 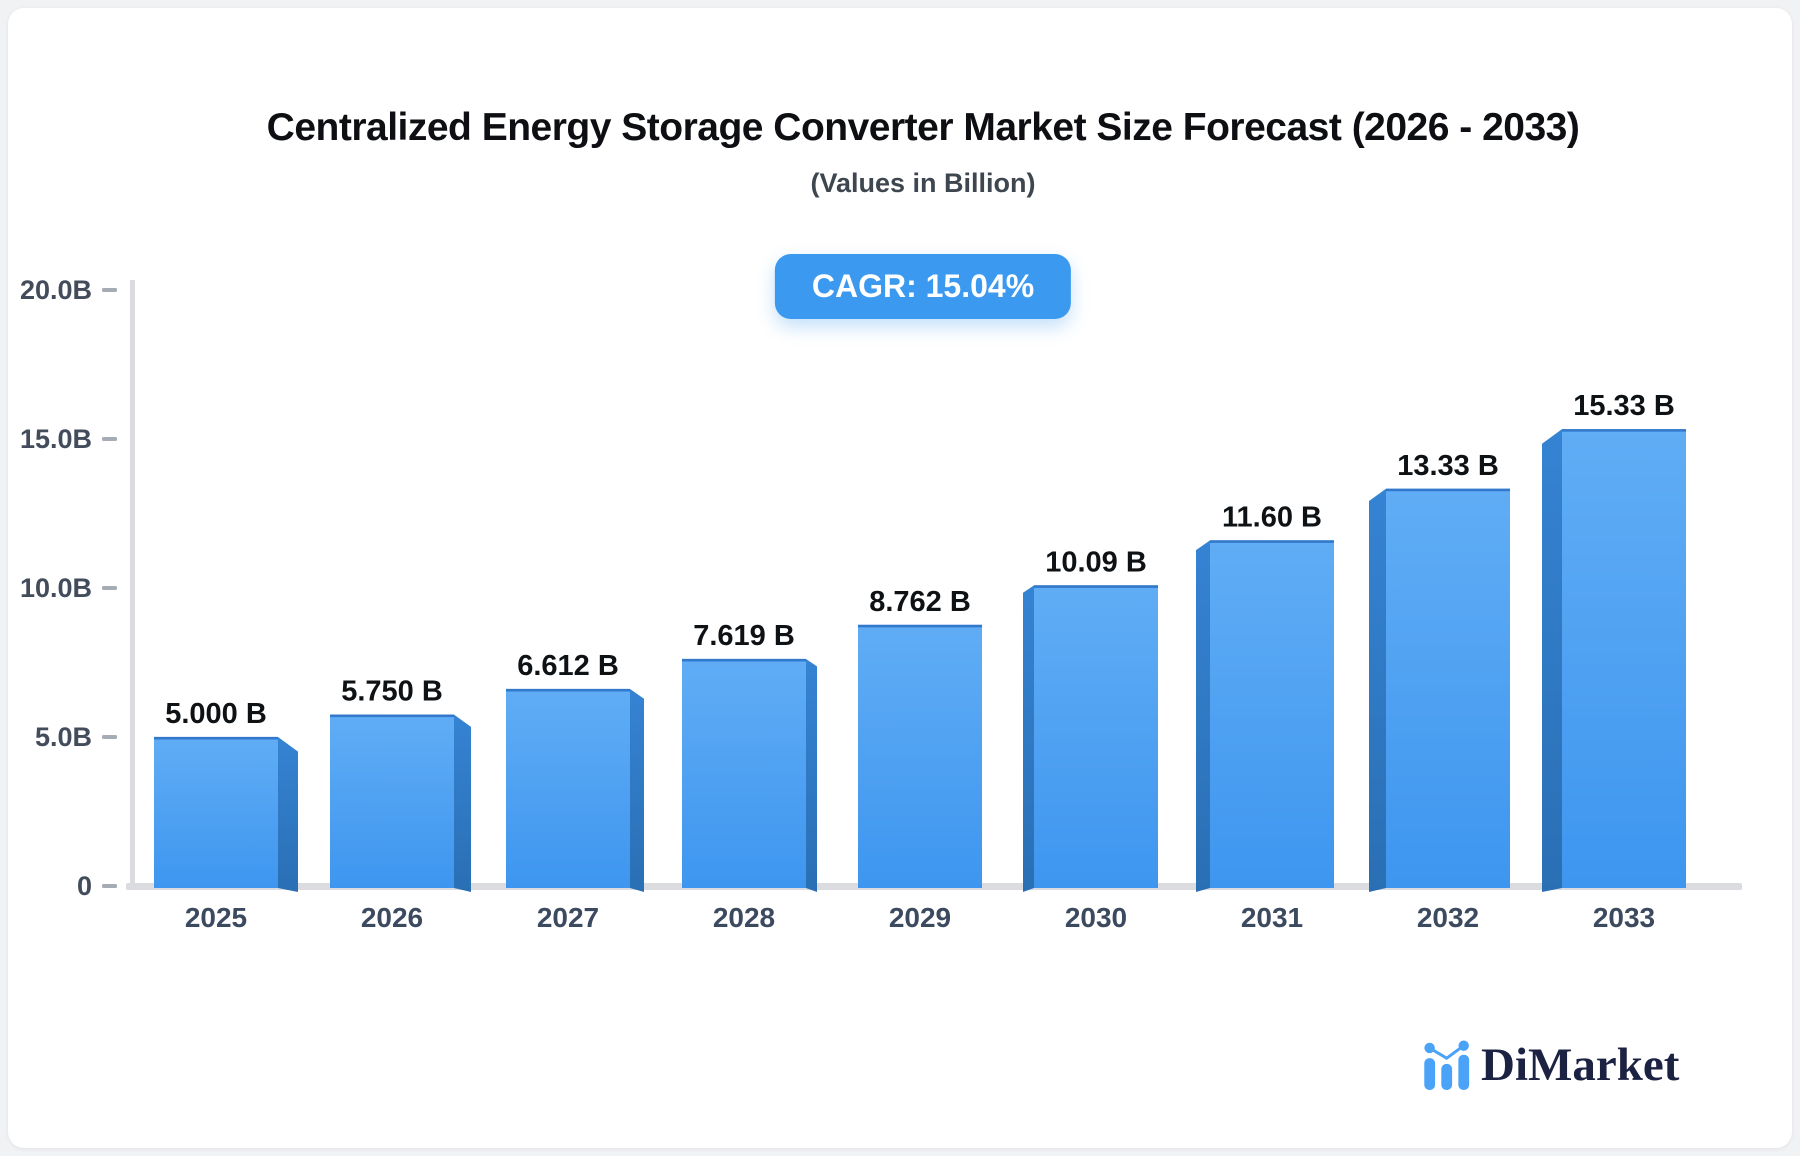 What do you see at coordinates (132, 585) in the screenshot?
I see `y-axis-line` at bounding box center [132, 585].